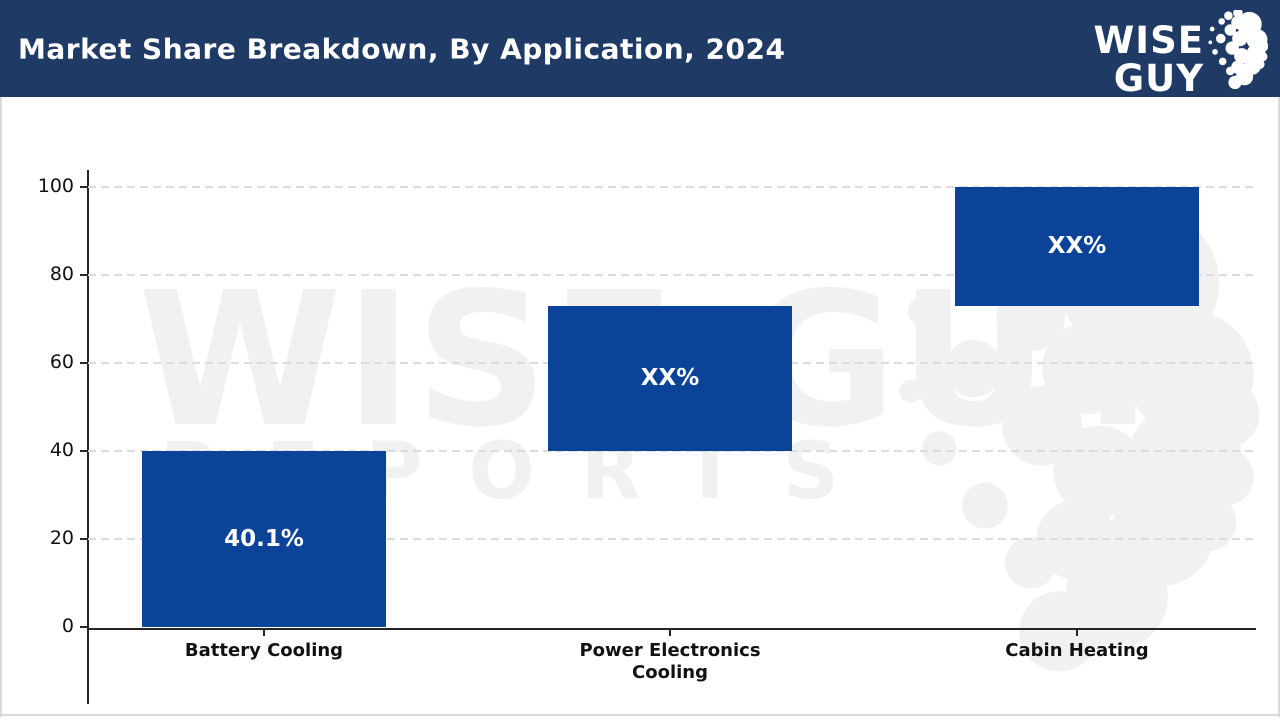 Image resolution: width=1280 pixels, height=720 pixels. I want to click on bar-value-label: 40.1%, so click(264, 538).